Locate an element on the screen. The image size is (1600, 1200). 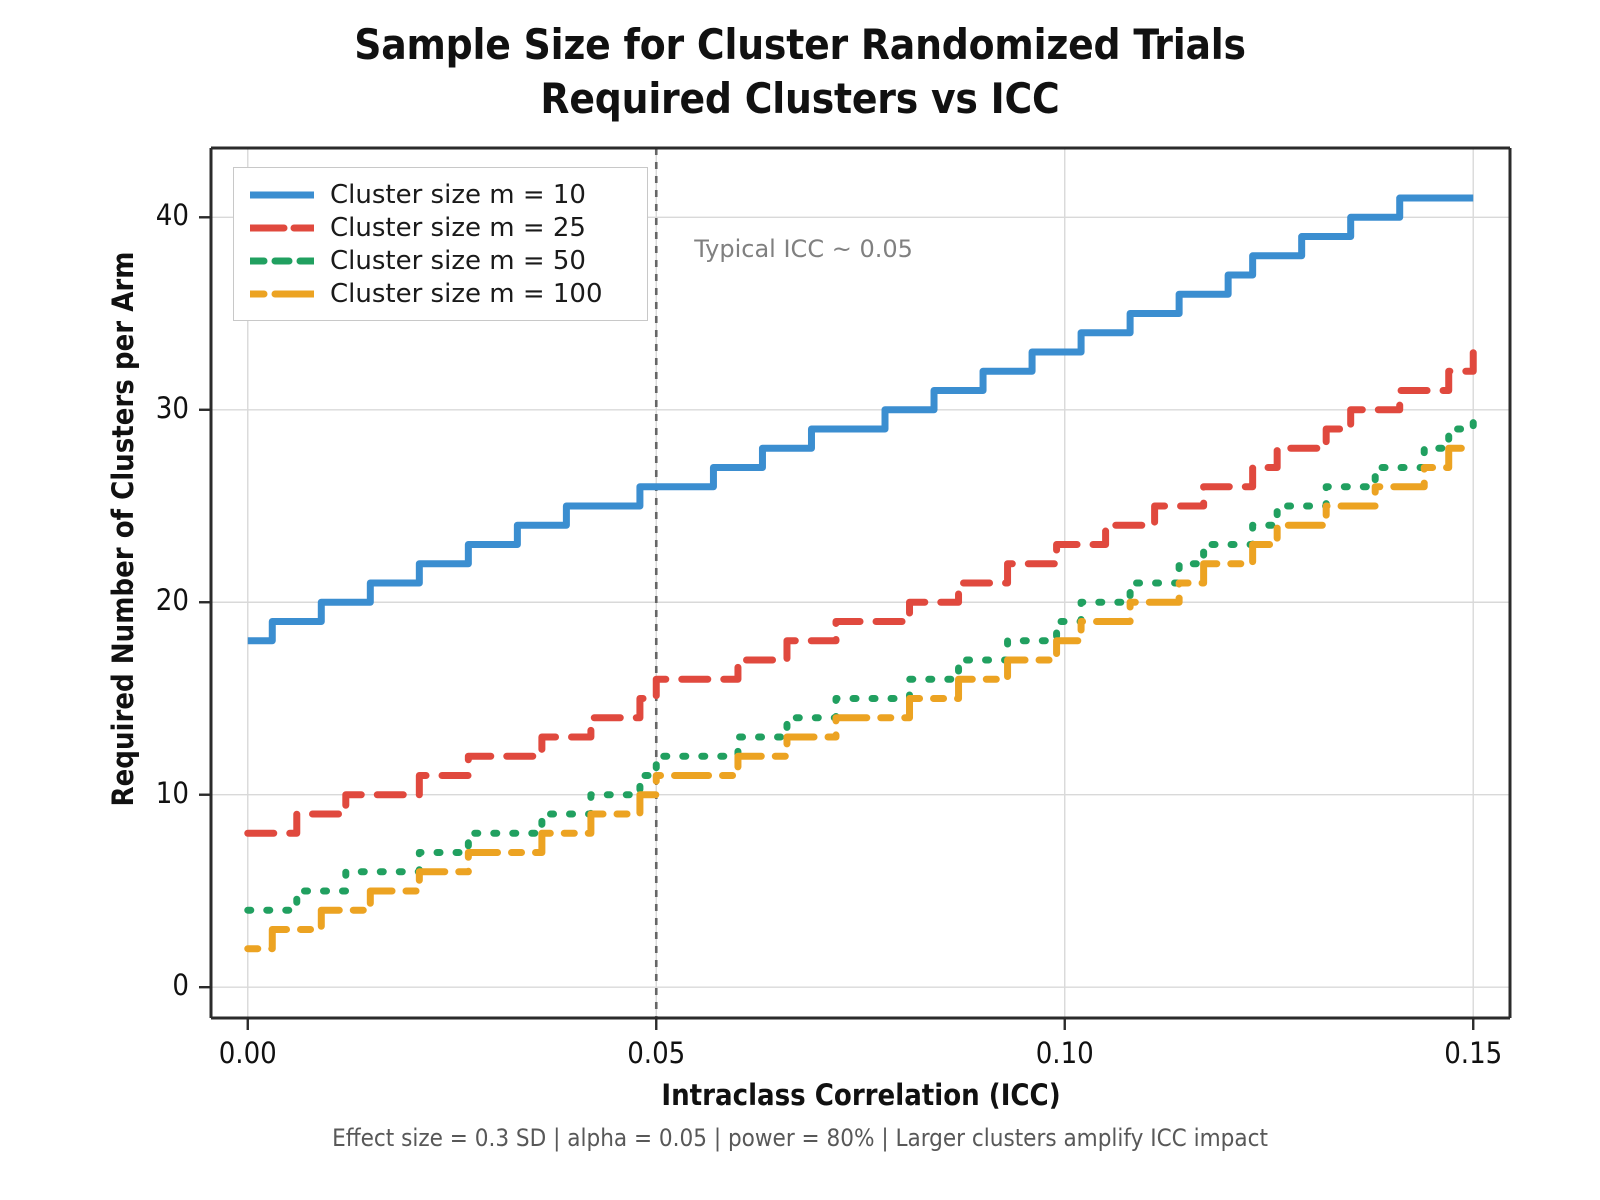
typical-icc-annotation: Typical ICC ~ 0.05 is located at coordinates (803, 249).